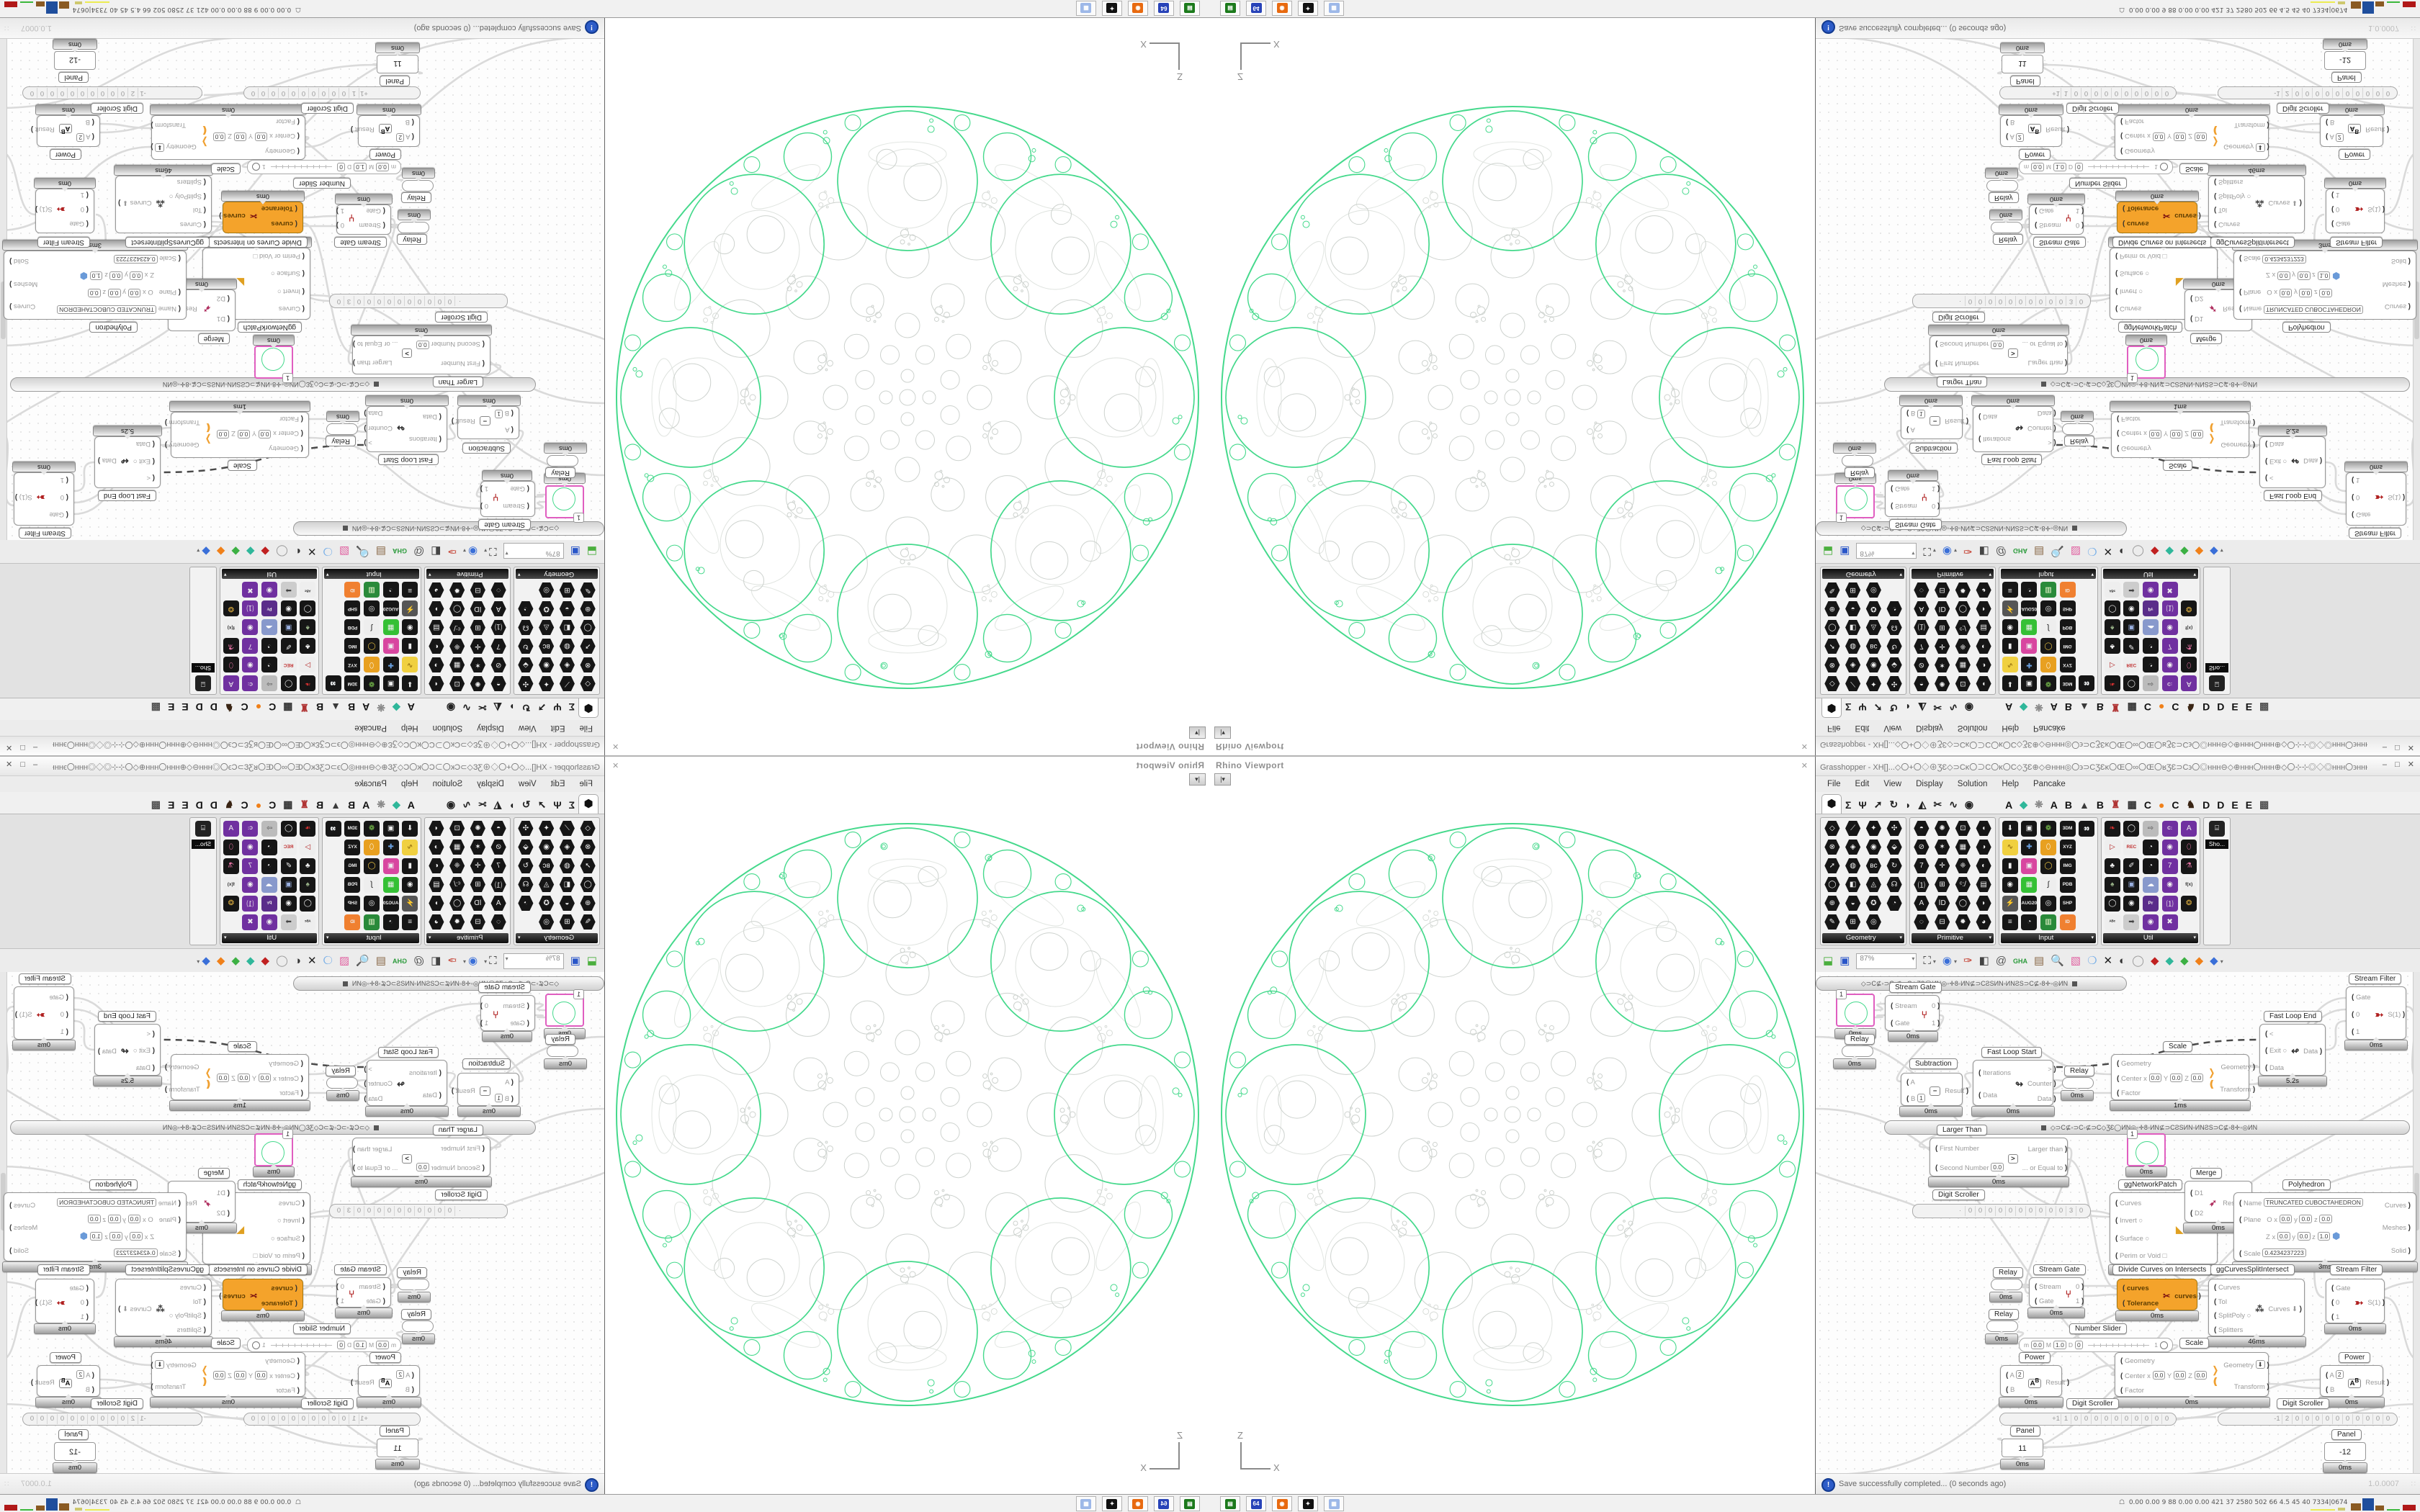 This screenshot has width=2420, height=1512. What do you see at coordinates (615, 766) in the screenshot?
I see `viewport-close-icon: ✕` at bounding box center [615, 766].